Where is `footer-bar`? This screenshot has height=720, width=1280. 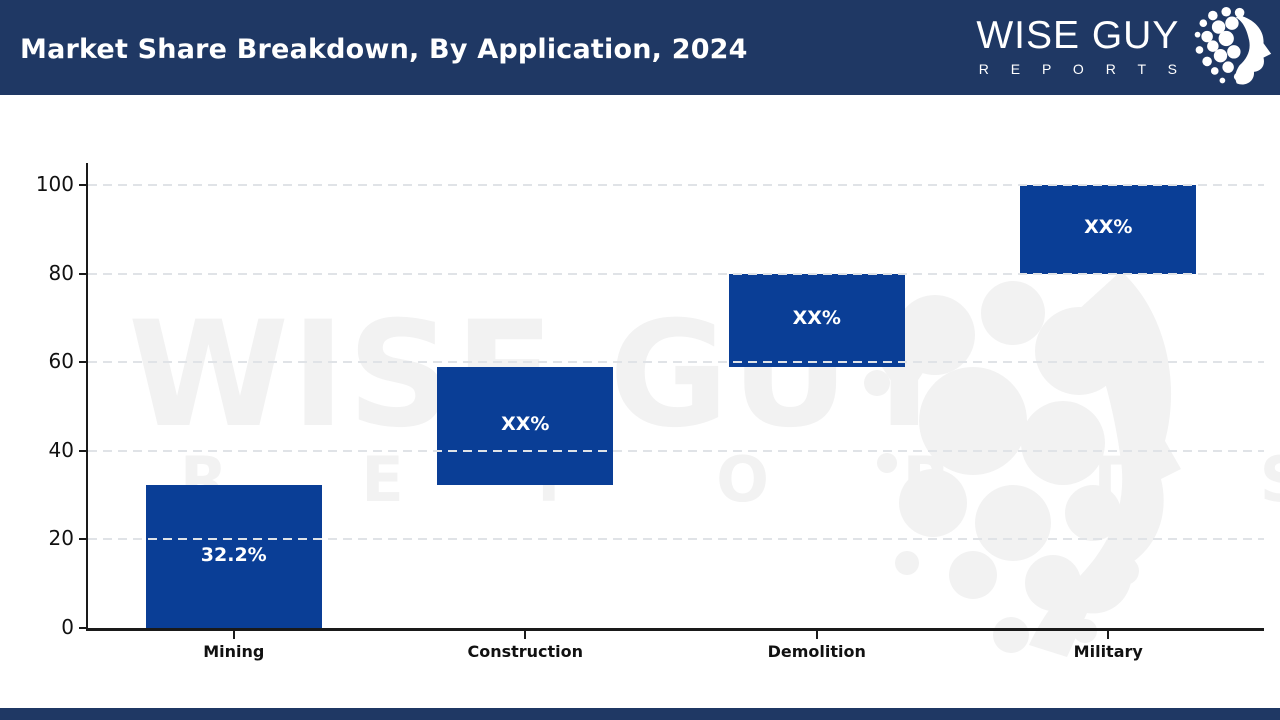
footer-bar is located at coordinates (640, 714).